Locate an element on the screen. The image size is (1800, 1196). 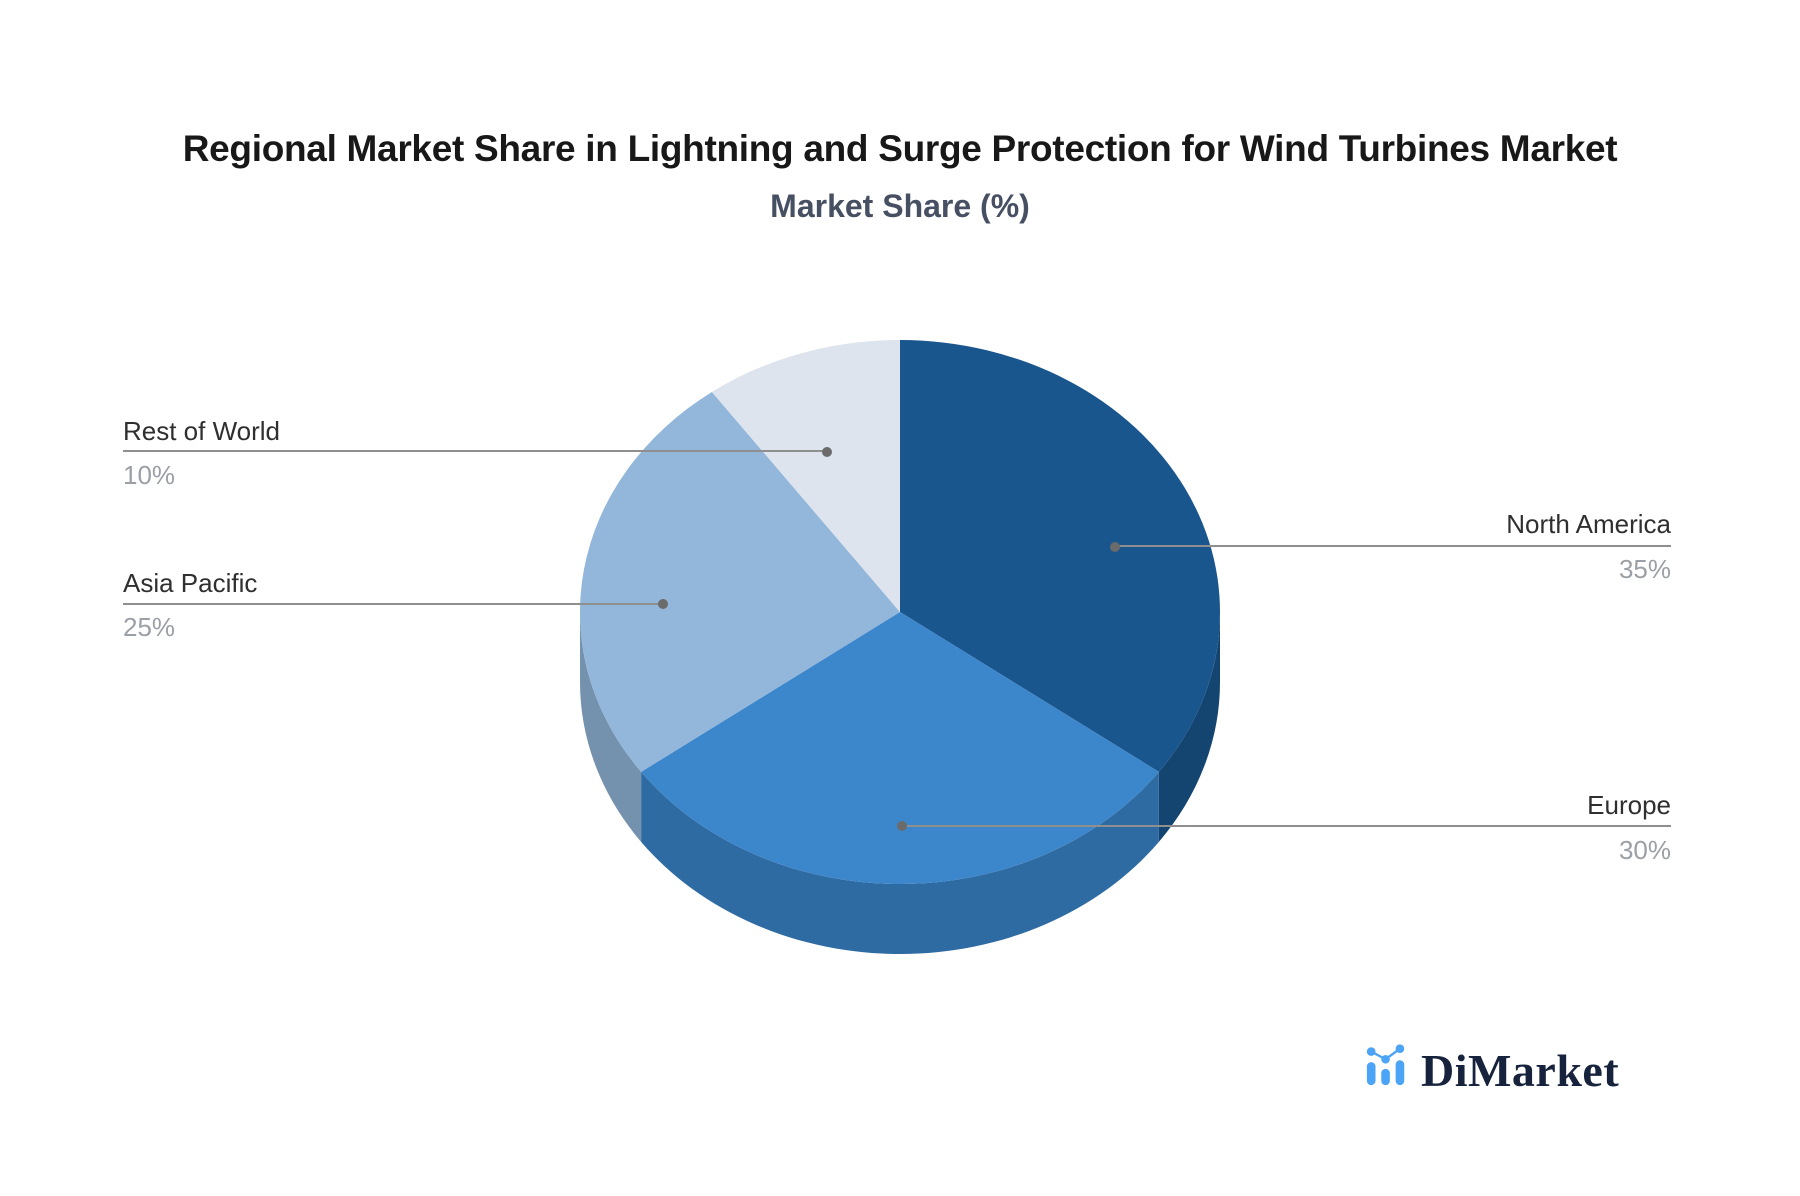
pie-slice-side-asia-pacific is located at coordinates (611, 727).